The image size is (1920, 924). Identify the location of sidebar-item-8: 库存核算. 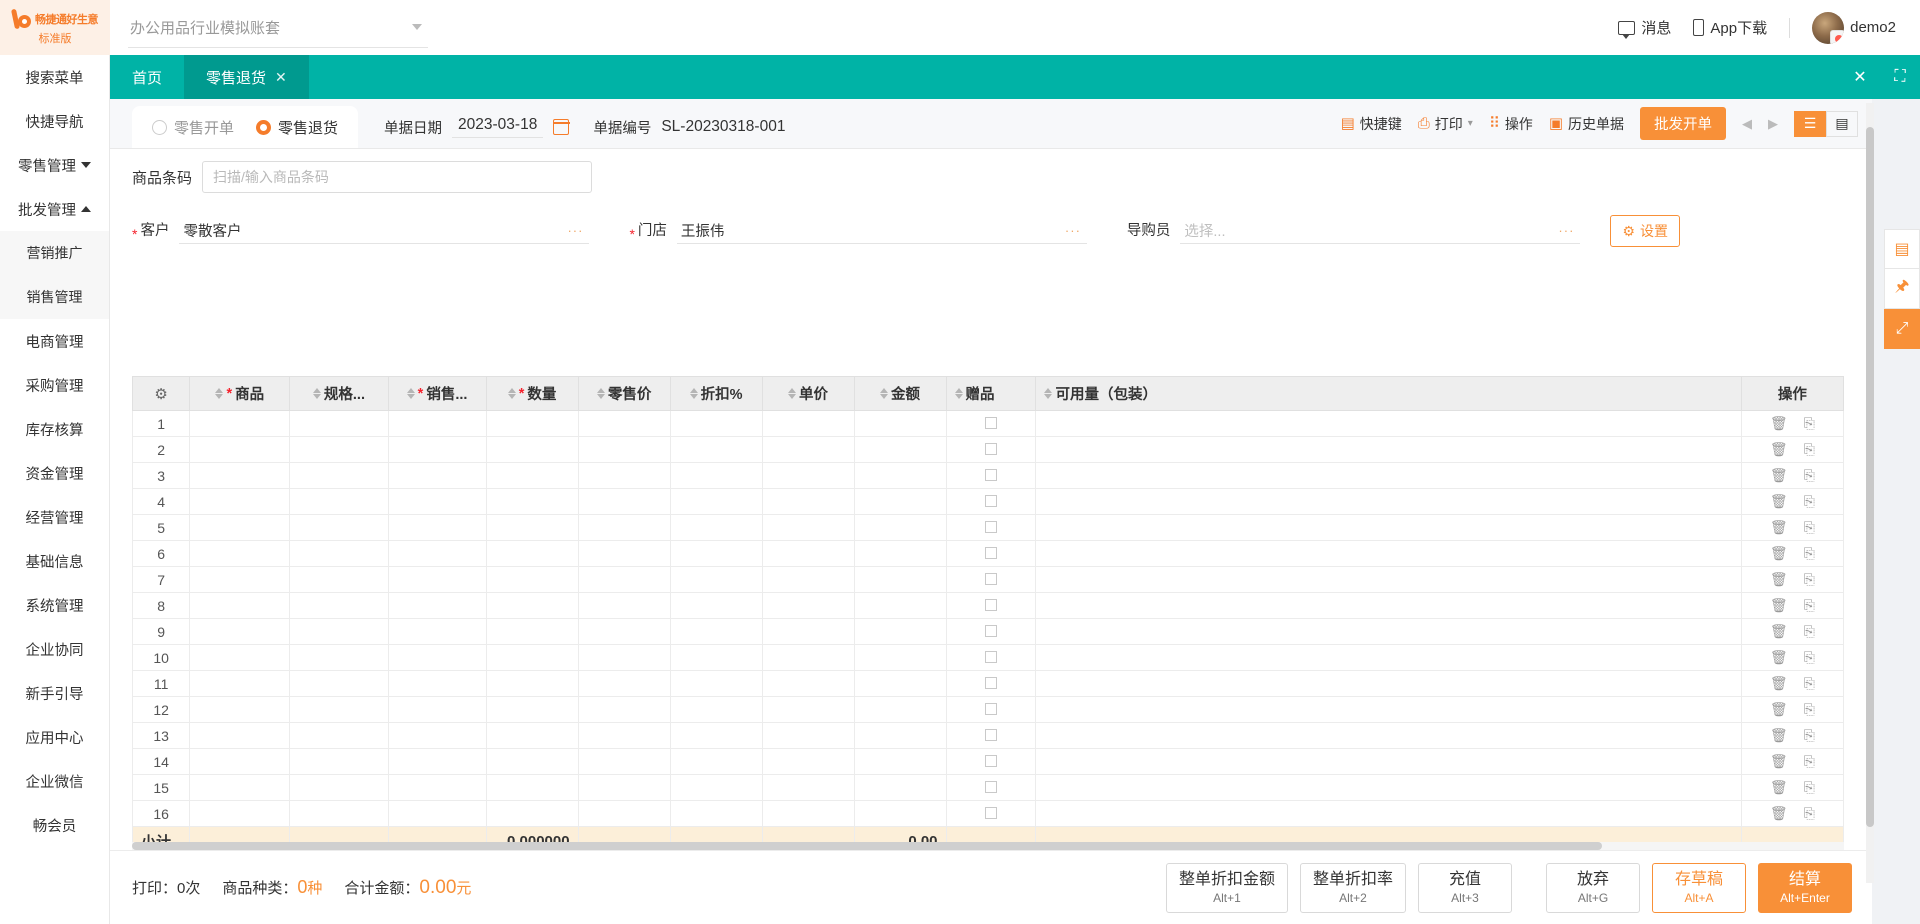
(54, 429).